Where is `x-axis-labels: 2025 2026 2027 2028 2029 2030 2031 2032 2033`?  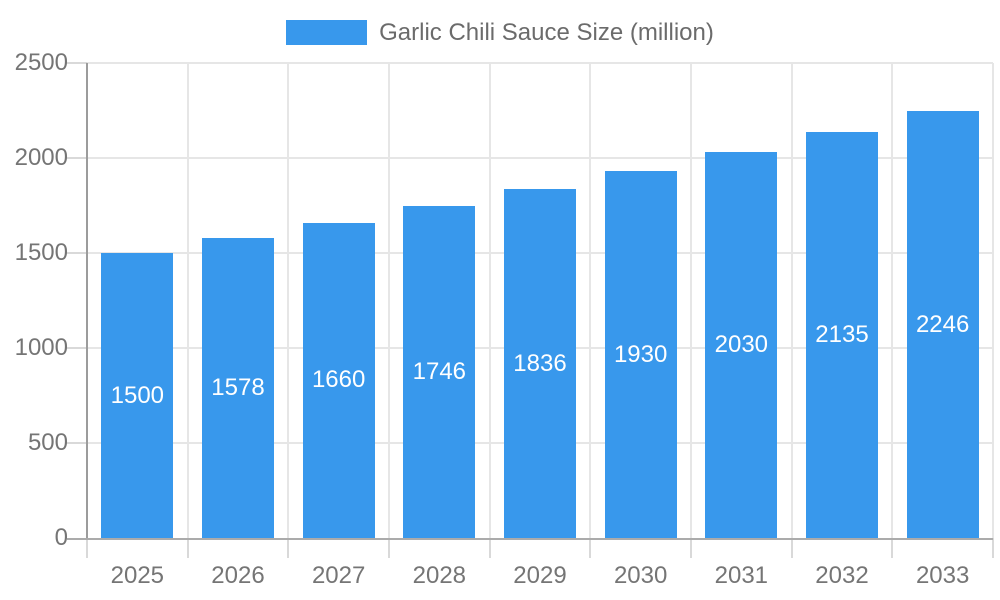 x-axis-labels: 2025 2026 2027 2028 2029 2030 2031 2032 2033 is located at coordinates (540, 578).